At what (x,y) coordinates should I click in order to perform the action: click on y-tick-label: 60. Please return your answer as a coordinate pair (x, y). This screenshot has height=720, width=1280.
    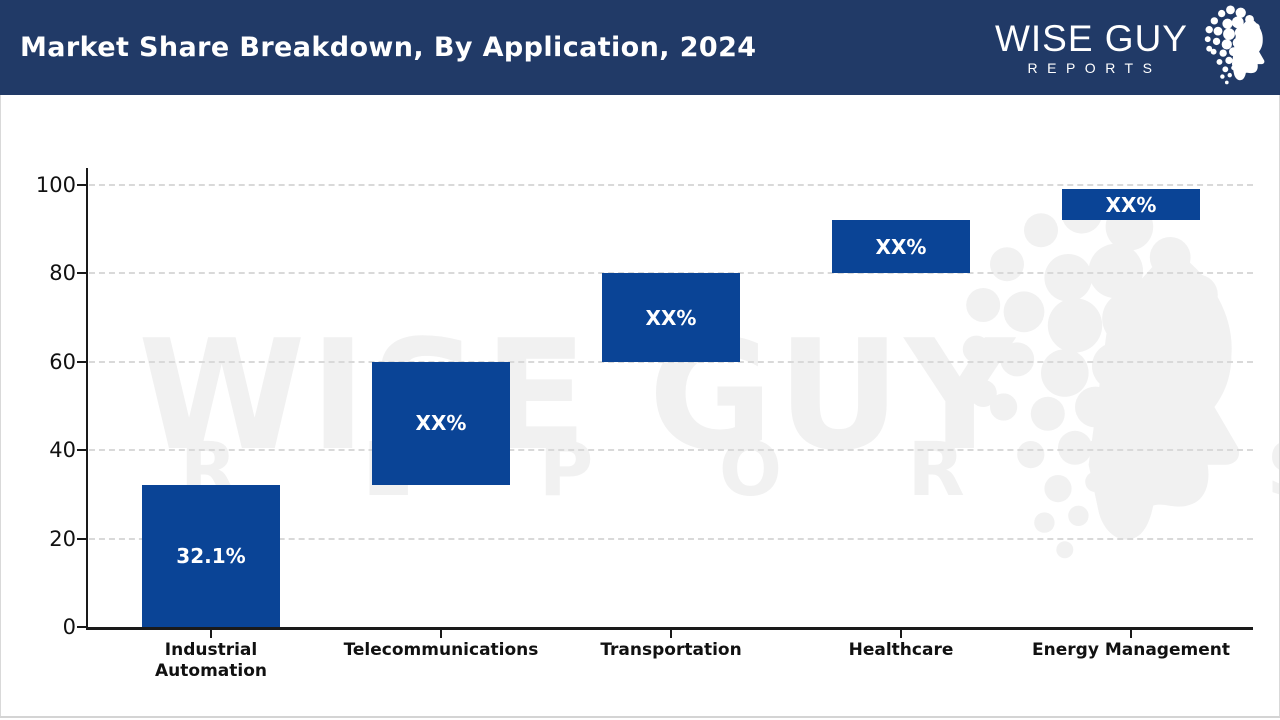
    Looking at the image, I should click on (62, 361).